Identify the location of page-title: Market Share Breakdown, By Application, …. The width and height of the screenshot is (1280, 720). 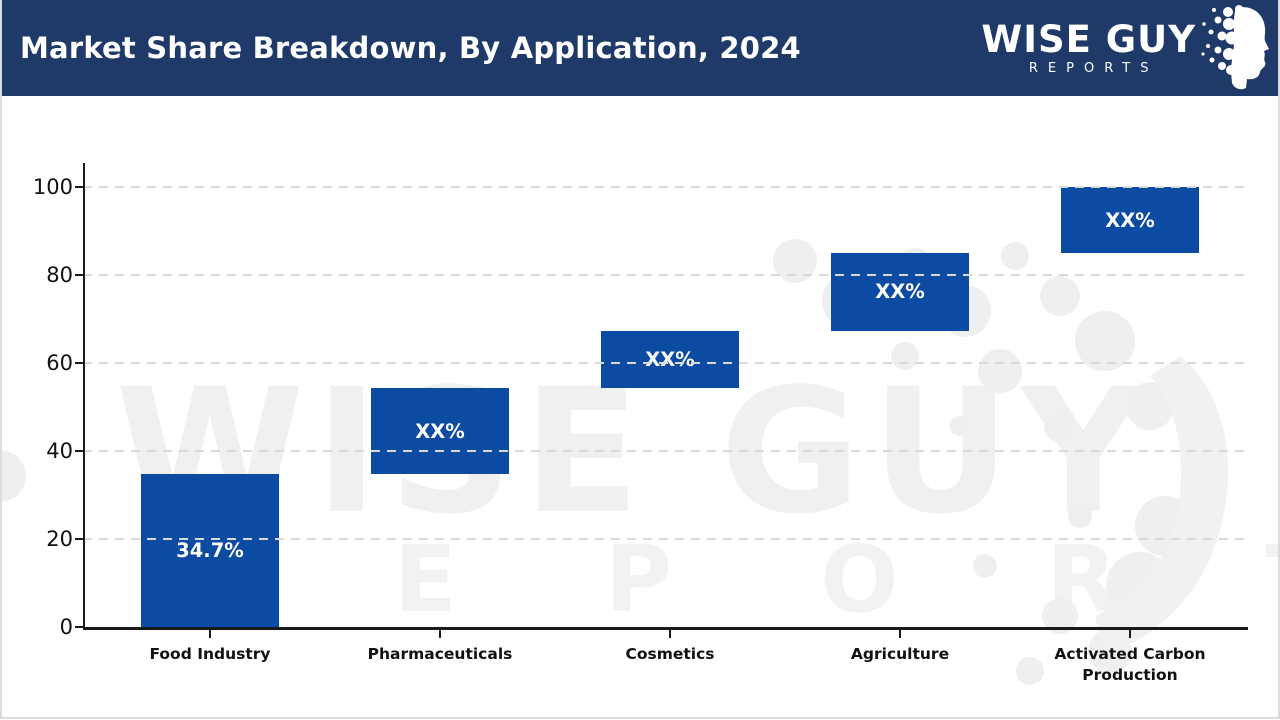
(410, 48).